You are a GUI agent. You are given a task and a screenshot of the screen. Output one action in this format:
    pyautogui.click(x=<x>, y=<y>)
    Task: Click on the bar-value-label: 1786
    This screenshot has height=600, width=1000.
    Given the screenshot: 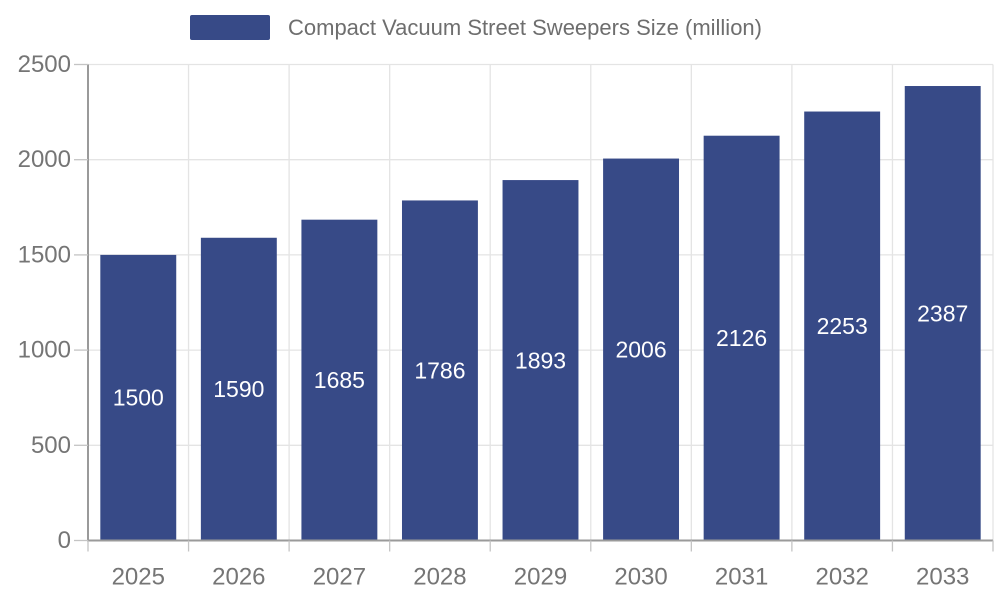 What is the action you would take?
    pyautogui.click(x=439, y=370)
    